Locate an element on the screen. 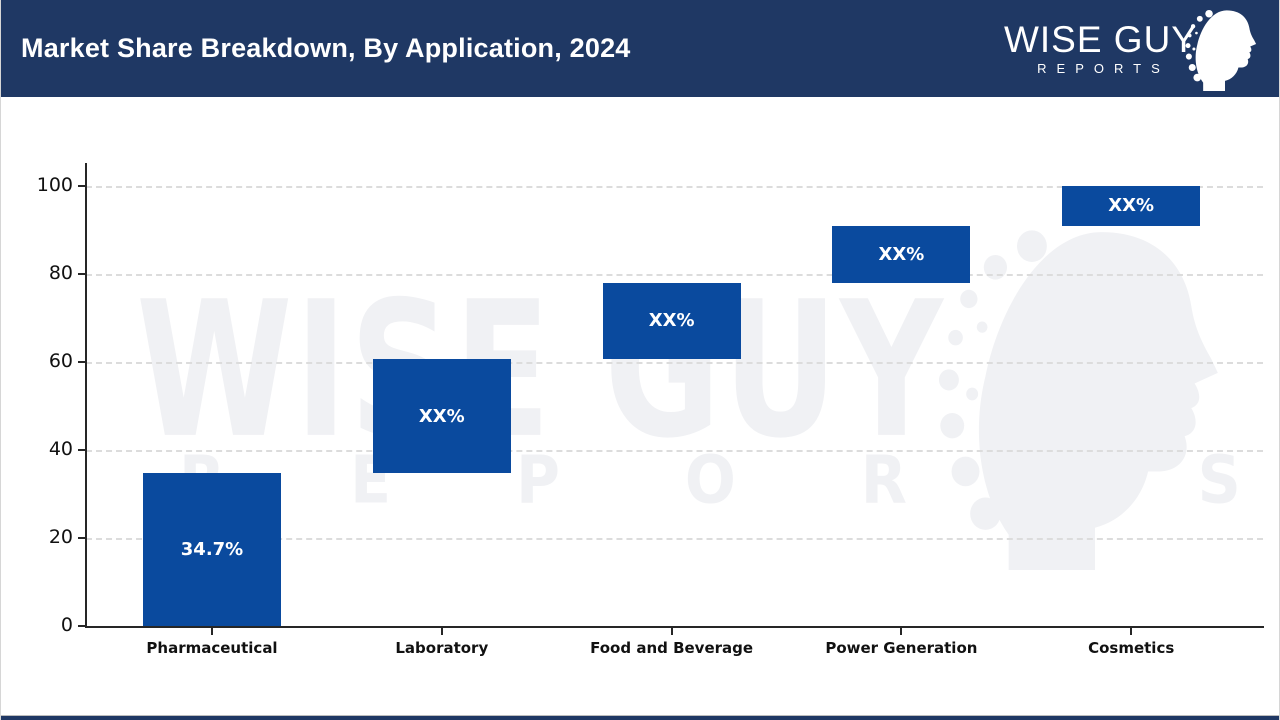 The width and height of the screenshot is (1280, 720). y-tick-label: 20 is located at coordinates (60, 537).